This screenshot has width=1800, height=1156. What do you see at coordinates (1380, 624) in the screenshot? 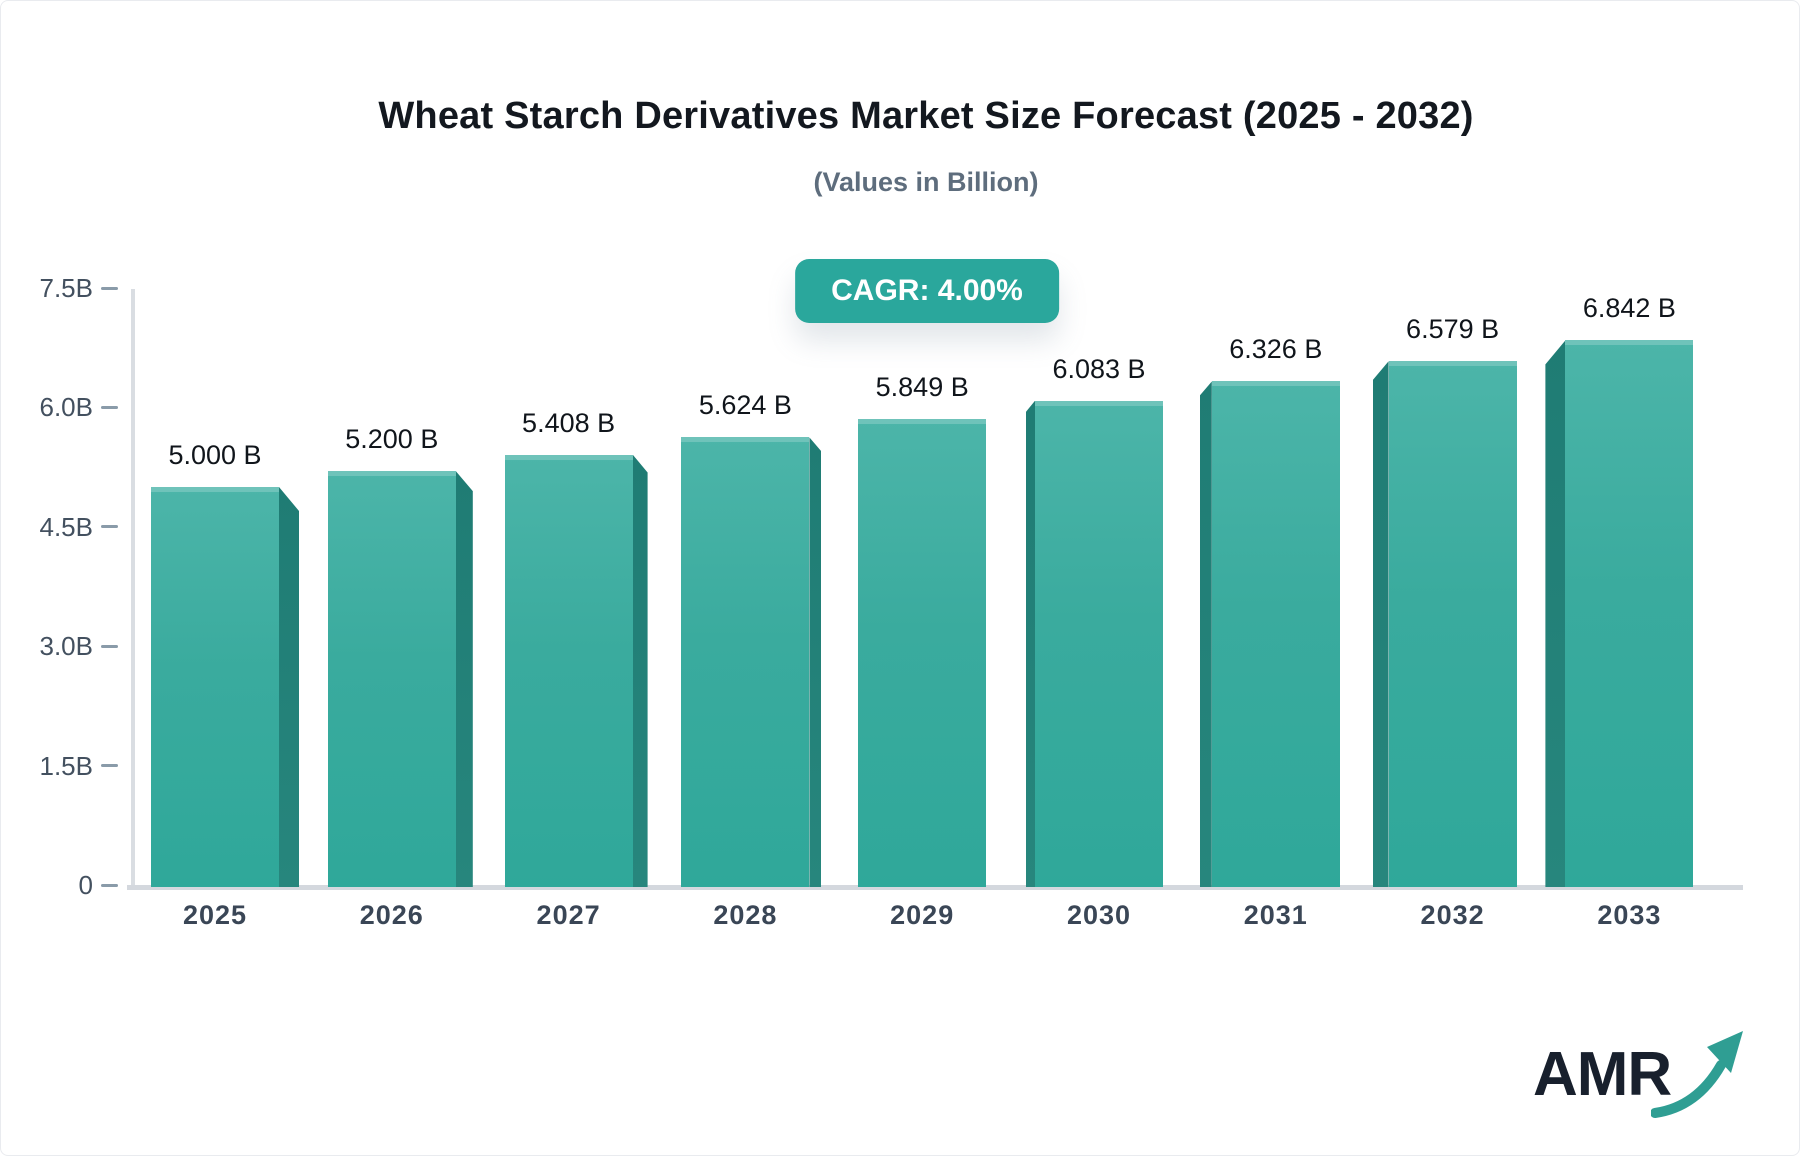
I see `bar-side-2032` at bounding box center [1380, 624].